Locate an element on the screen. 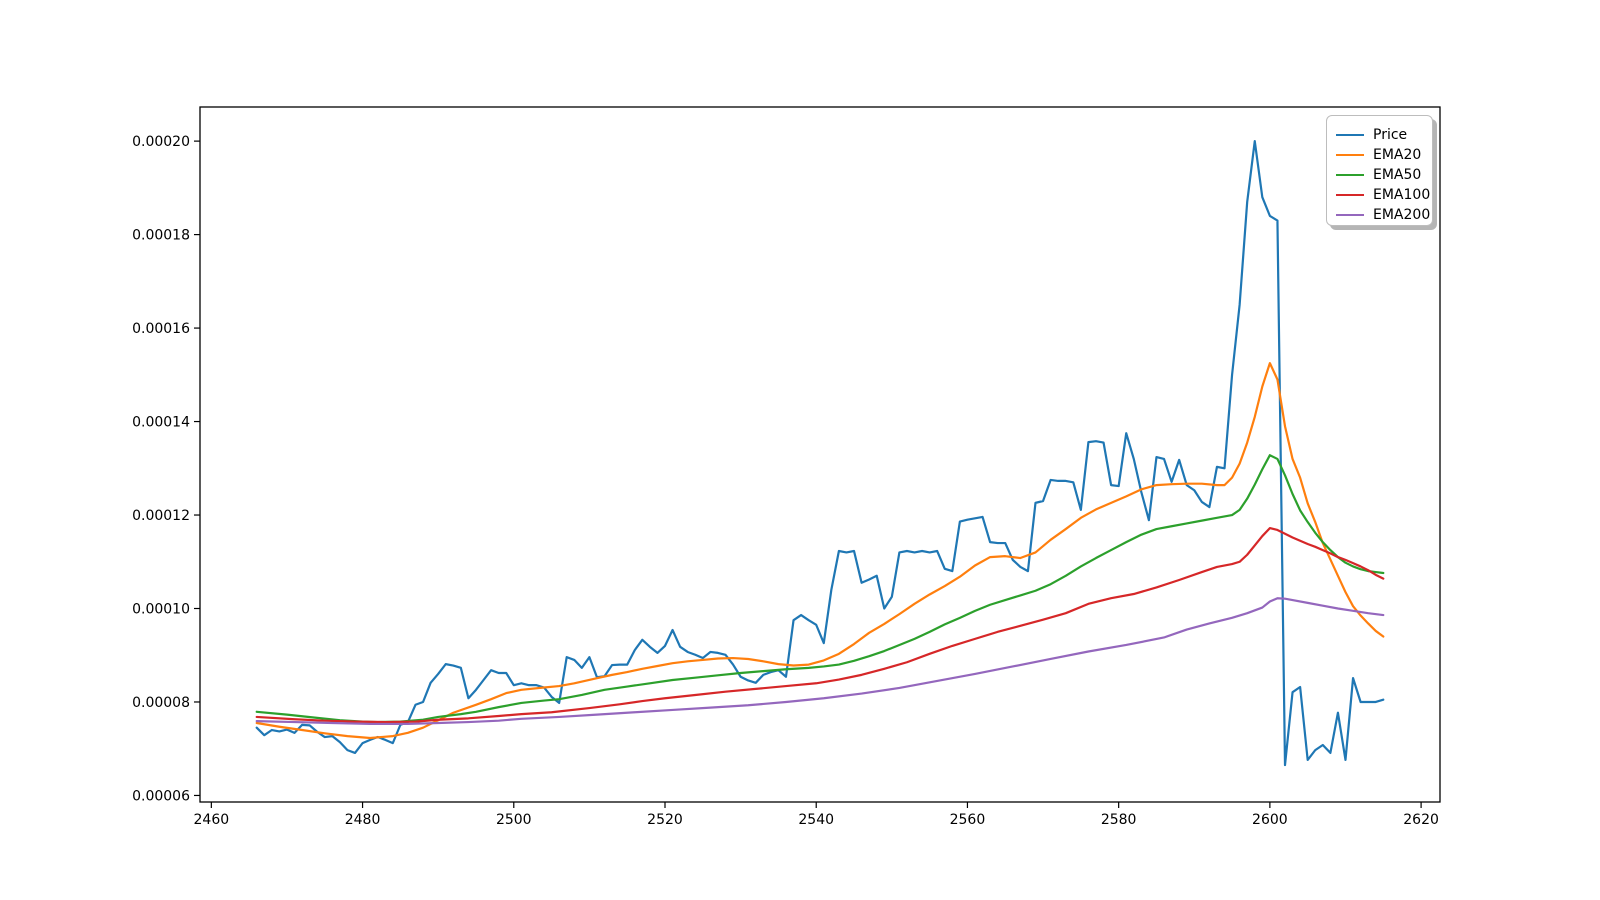  x-tick-label: 2580 is located at coordinates (1119, 820).